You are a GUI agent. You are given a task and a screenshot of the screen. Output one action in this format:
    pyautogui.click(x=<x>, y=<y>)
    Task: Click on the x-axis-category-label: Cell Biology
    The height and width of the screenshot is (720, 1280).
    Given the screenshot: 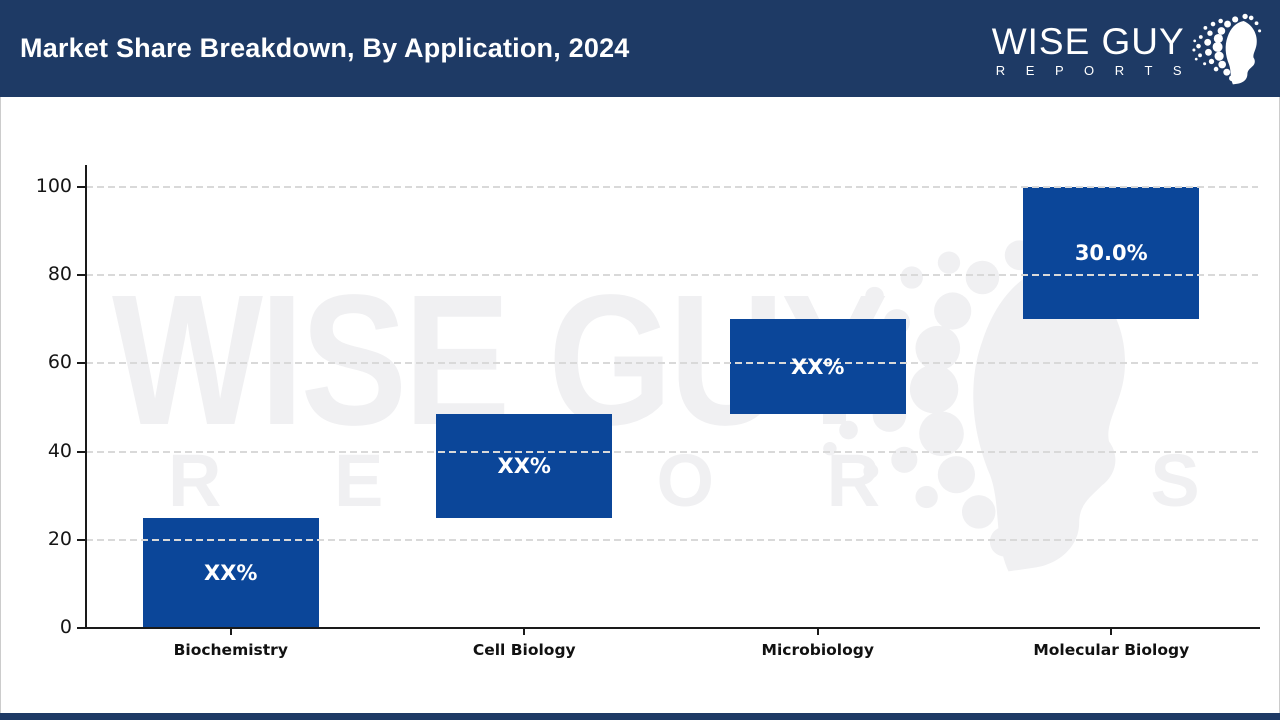 What is the action you would take?
    pyautogui.click(x=524, y=650)
    